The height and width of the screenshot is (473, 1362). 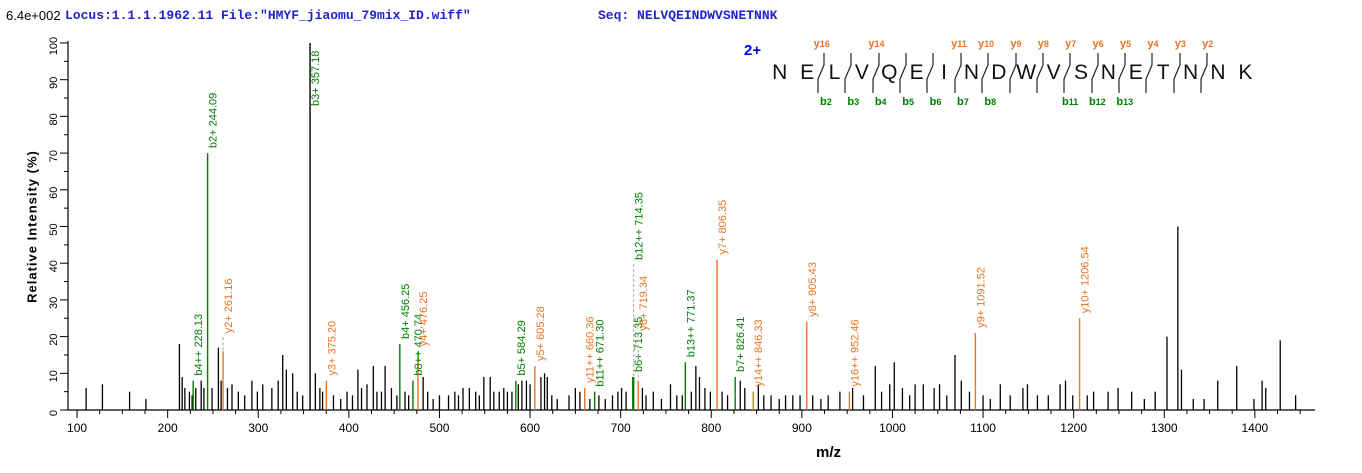 What do you see at coordinates (54, 339) in the screenshot?
I see `y-tick-label: 20` at bounding box center [54, 339].